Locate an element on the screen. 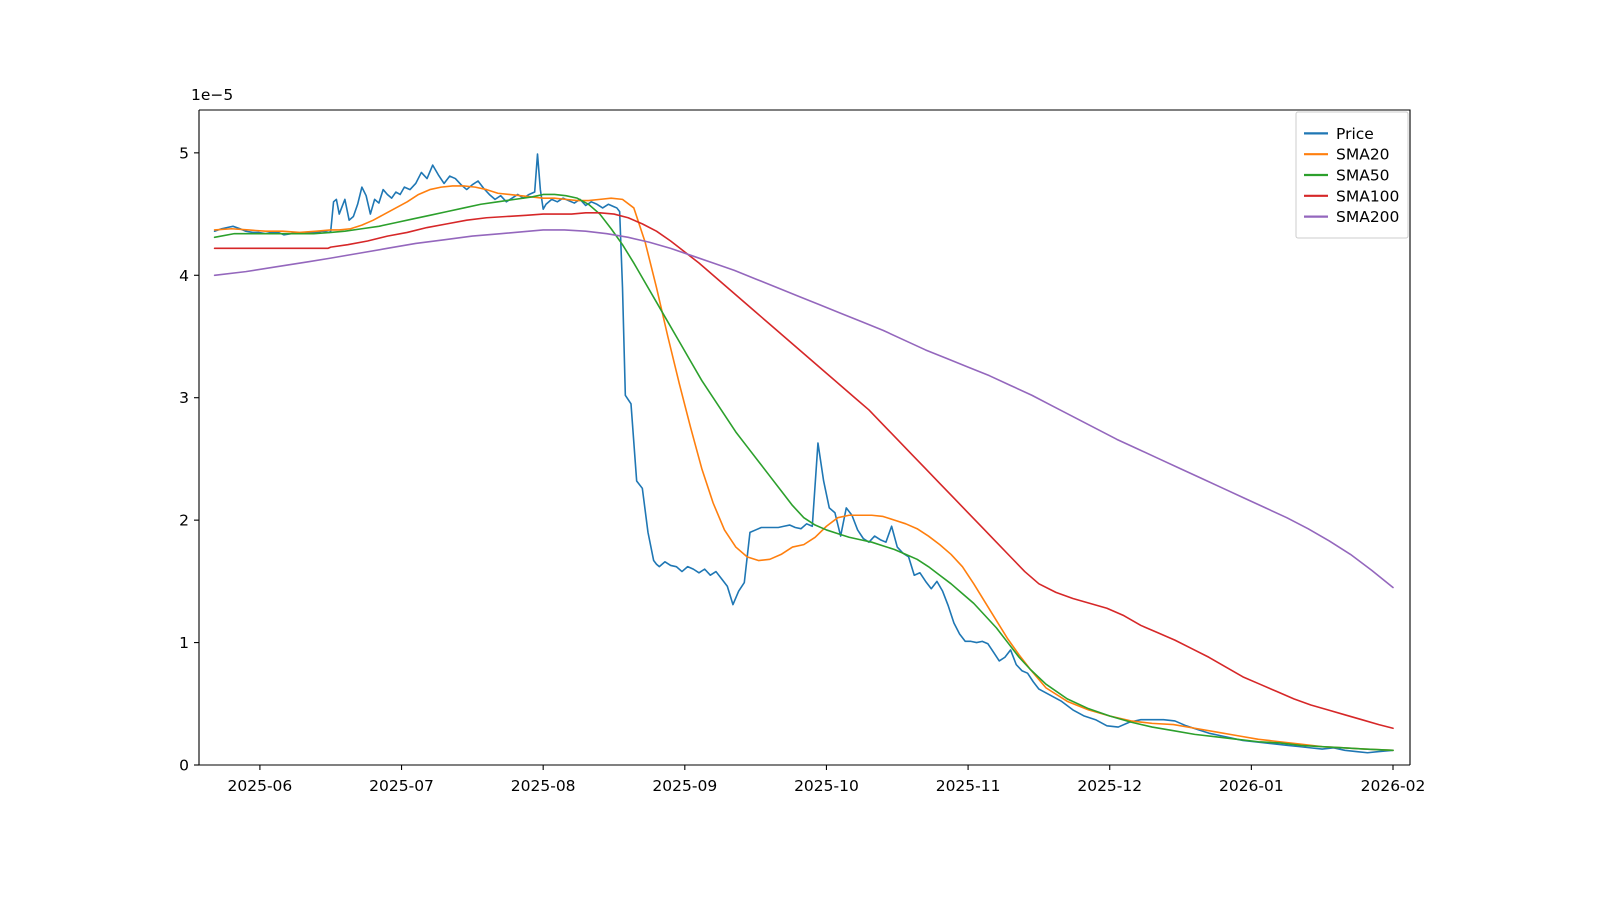 This screenshot has height=900, width=1600. x-tick-label: 2025-11 is located at coordinates (968, 786).